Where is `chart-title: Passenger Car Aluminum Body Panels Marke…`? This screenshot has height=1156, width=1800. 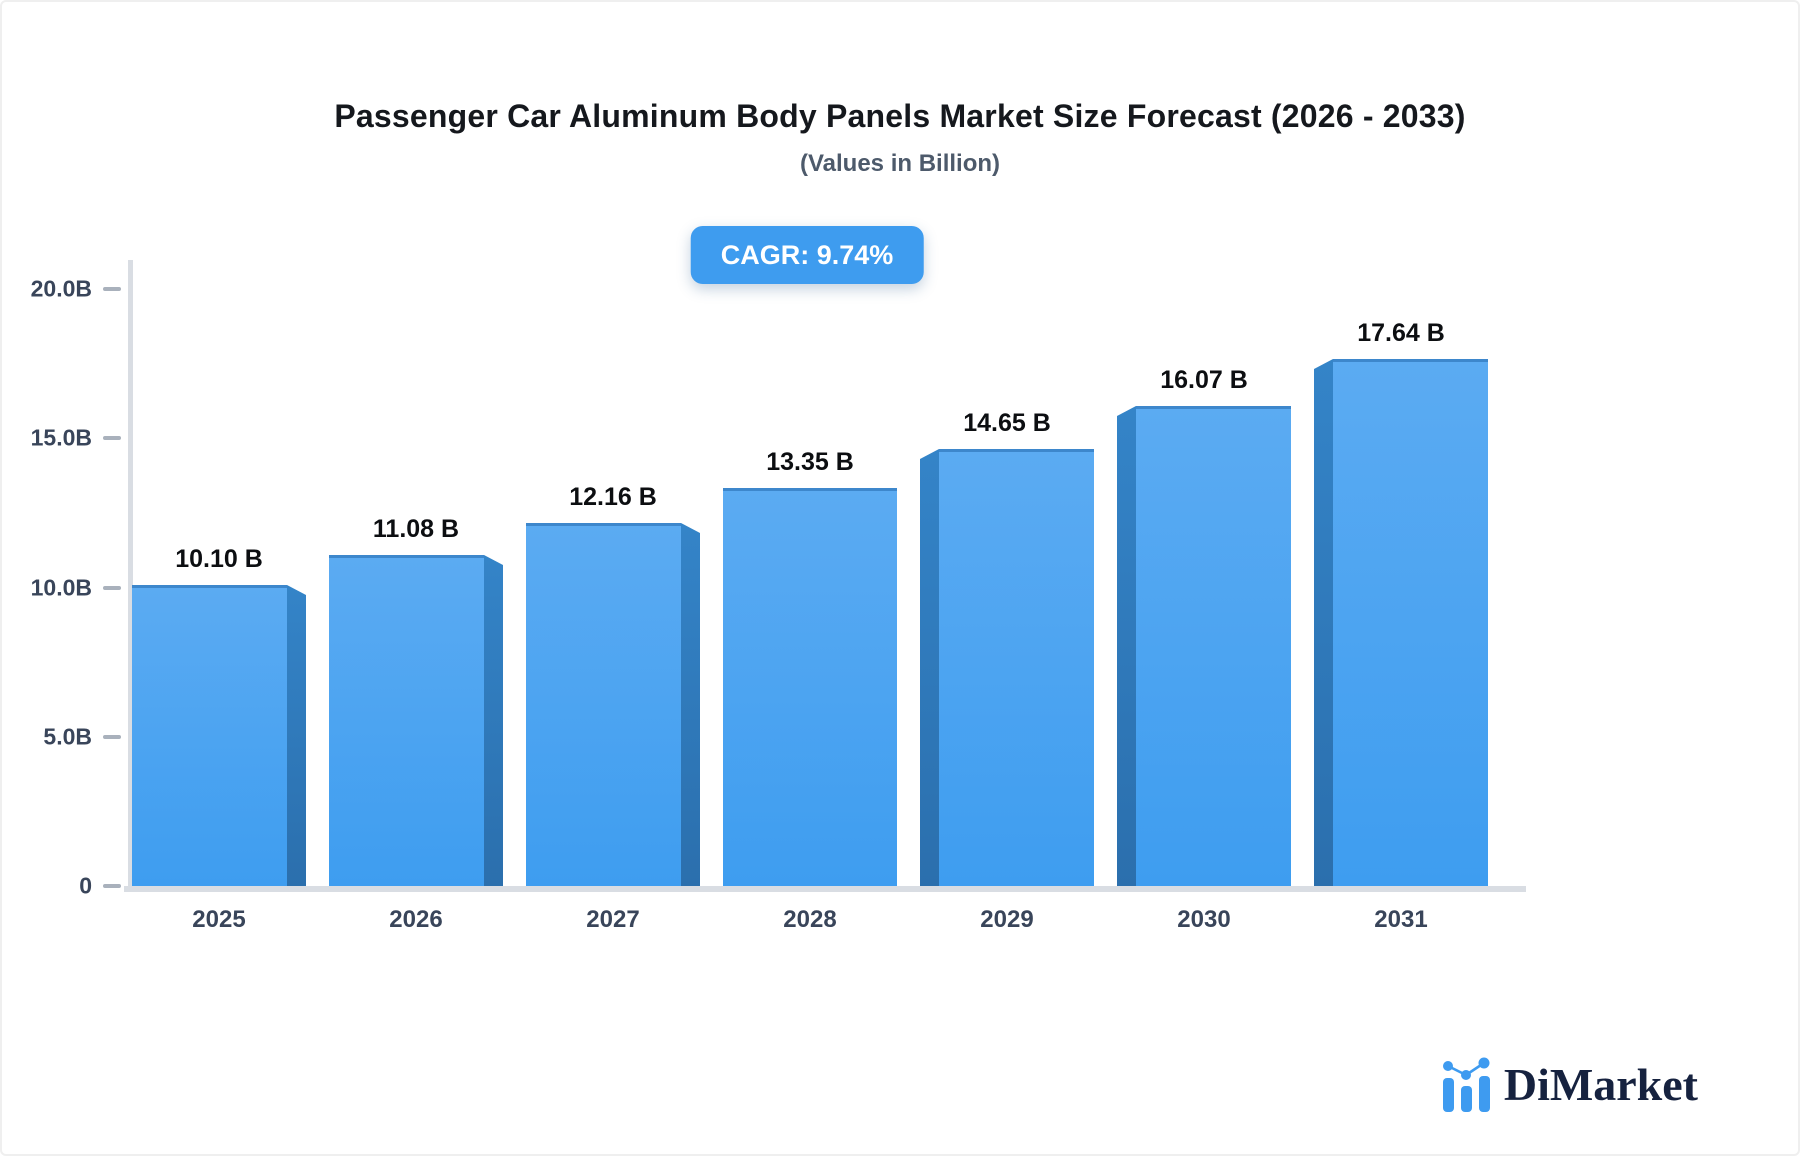 chart-title: Passenger Car Aluminum Body Panels Marke… is located at coordinates (900, 116).